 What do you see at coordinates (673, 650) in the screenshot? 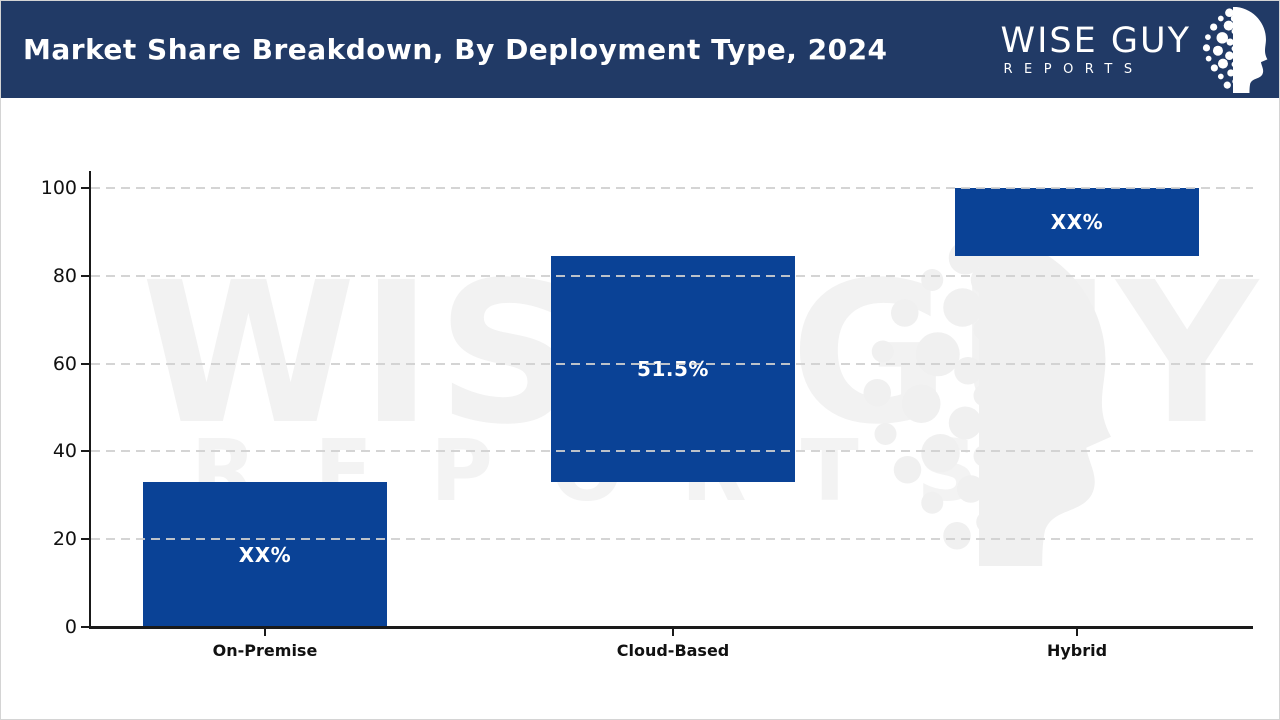
I see `x-category-label-cloud-based: Cloud-Based` at bounding box center [673, 650].